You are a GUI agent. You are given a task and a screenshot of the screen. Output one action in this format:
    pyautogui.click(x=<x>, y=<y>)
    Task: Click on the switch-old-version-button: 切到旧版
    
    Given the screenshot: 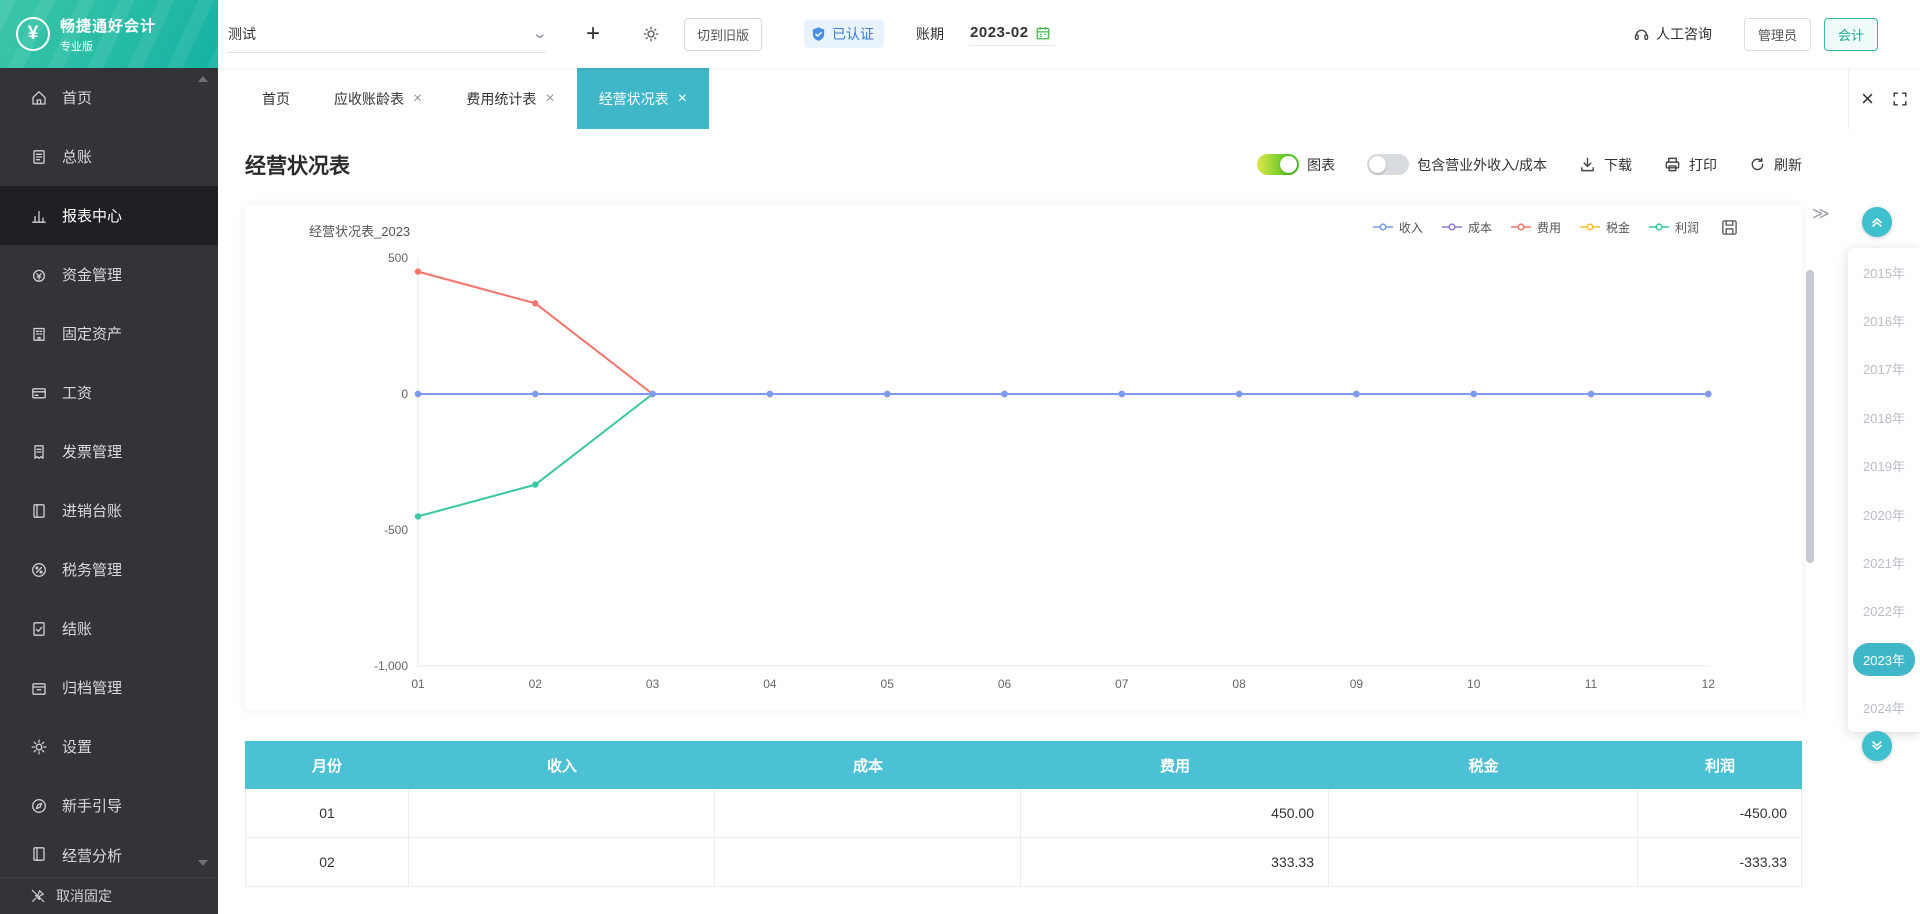 What is the action you would take?
    pyautogui.click(x=723, y=34)
    